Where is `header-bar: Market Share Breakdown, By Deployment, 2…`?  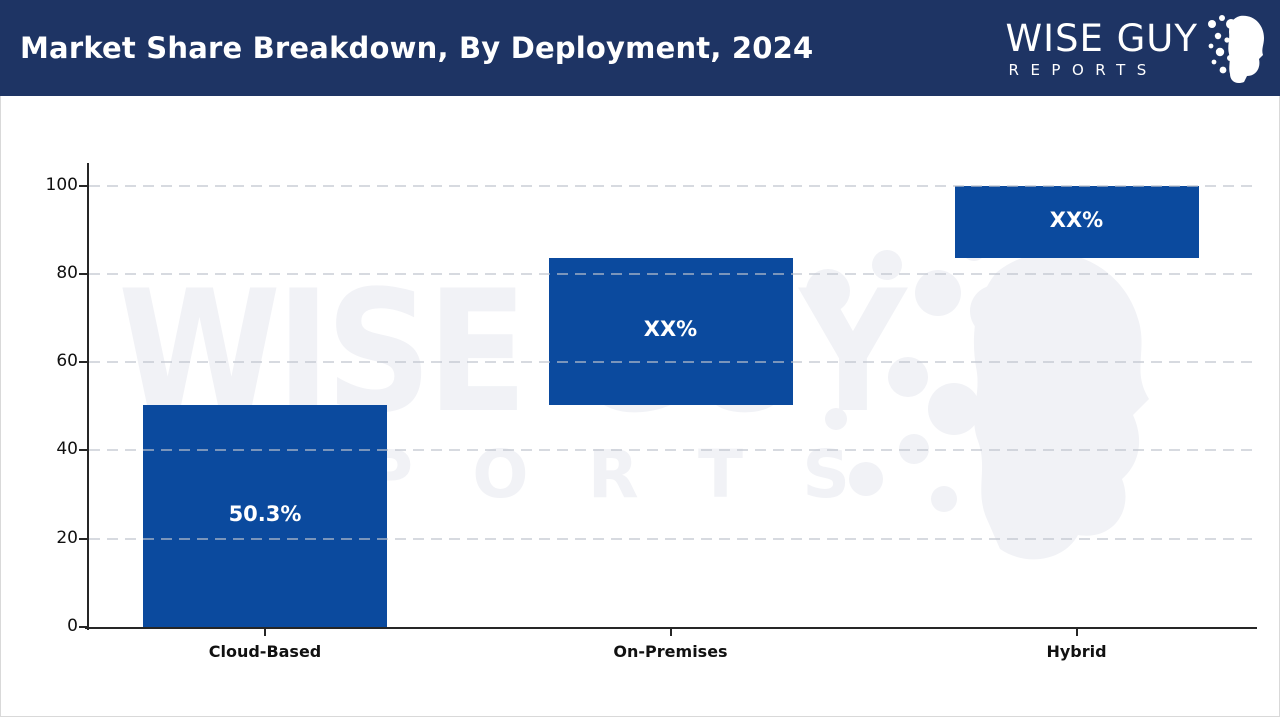
header-bar: Market Share Breakdown, By Deployment, 2… is located at coordinates (640, 48).